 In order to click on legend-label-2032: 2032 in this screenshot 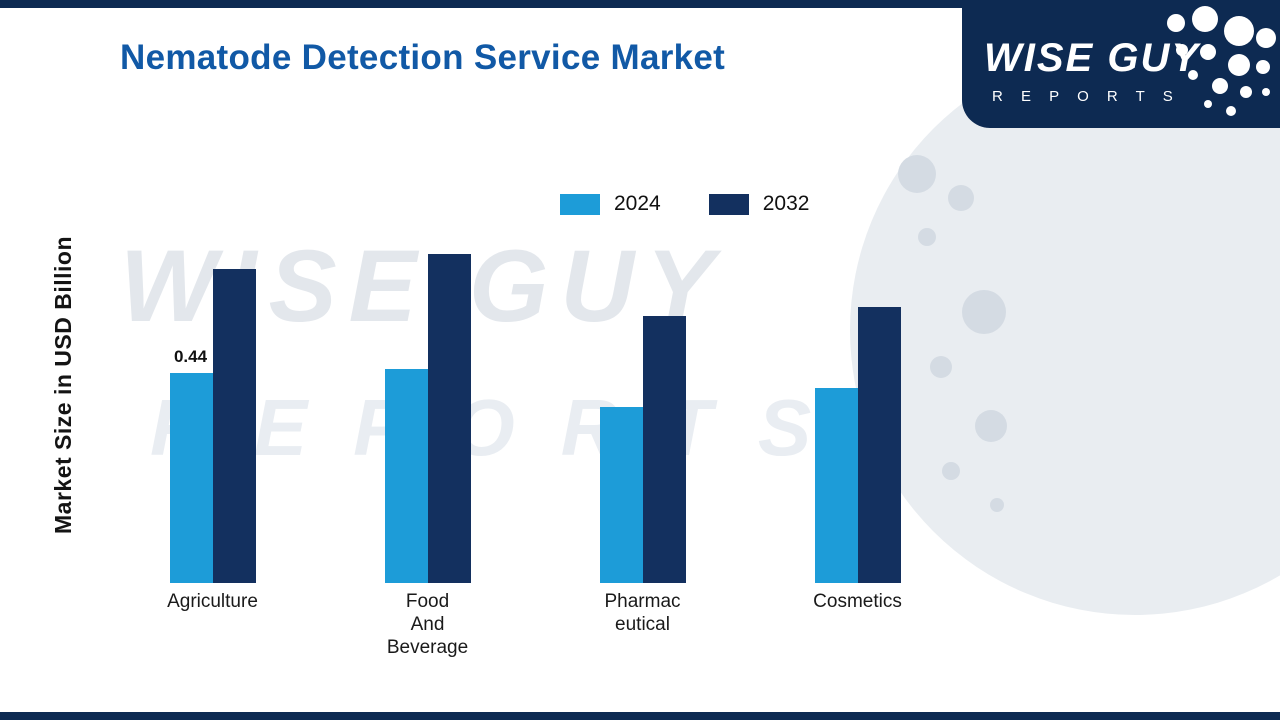, I will do `click(786, 203)`.